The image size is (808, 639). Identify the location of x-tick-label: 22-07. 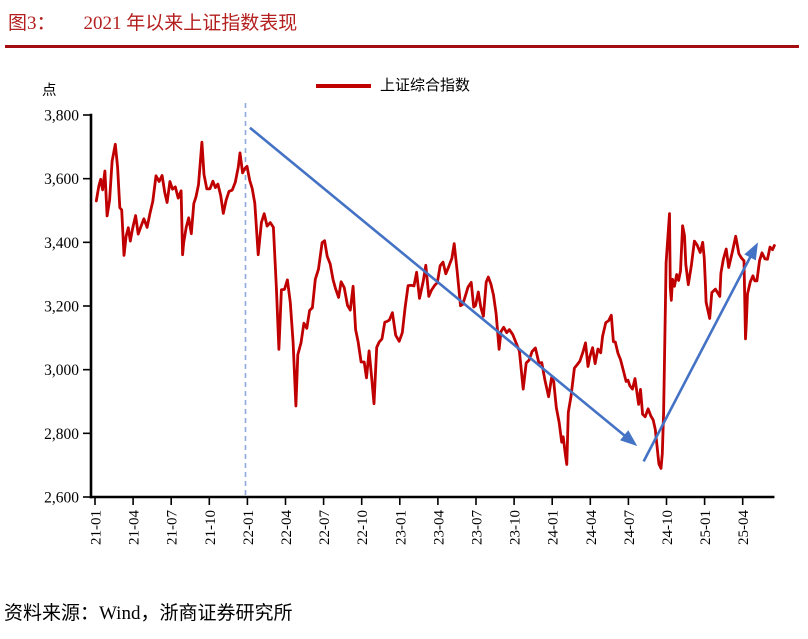
(325, 527).